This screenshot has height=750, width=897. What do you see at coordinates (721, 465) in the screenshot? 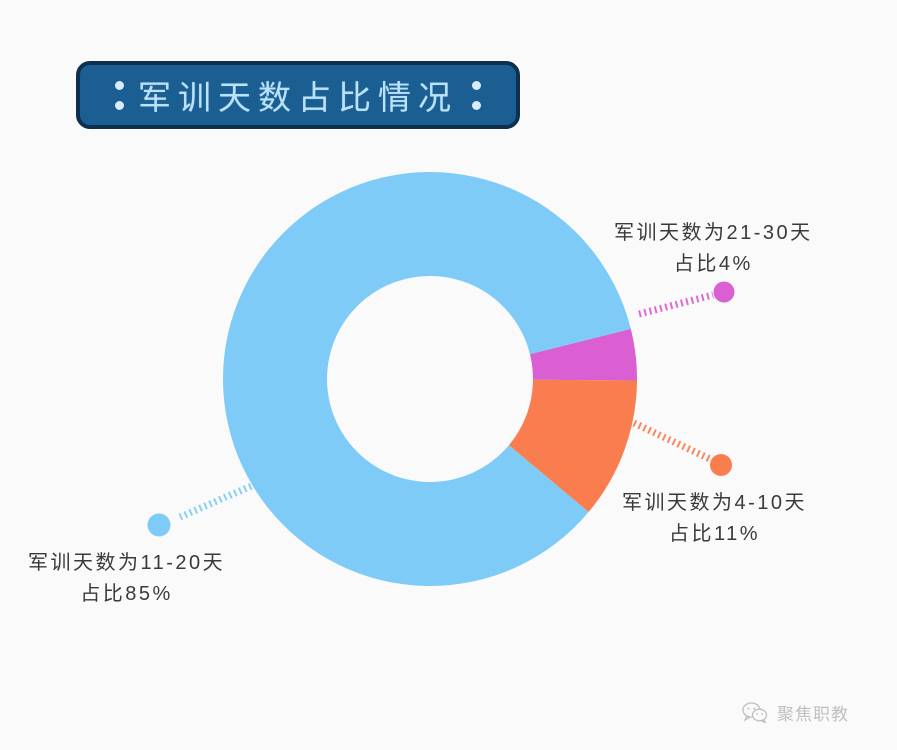
I see `leader-dot-4-10-days` at bounding box center [721, 465].